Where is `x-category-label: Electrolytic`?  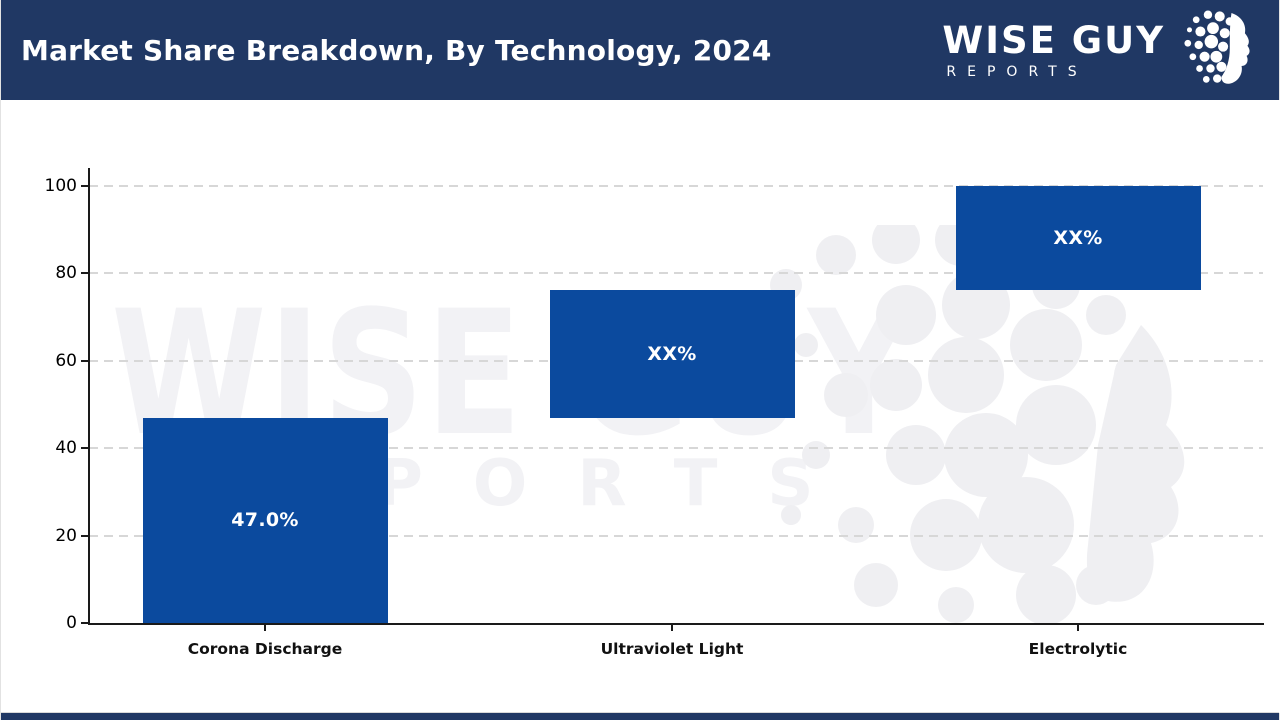
x-category-label: Electrolytic is located at coordinates (1078, 649).